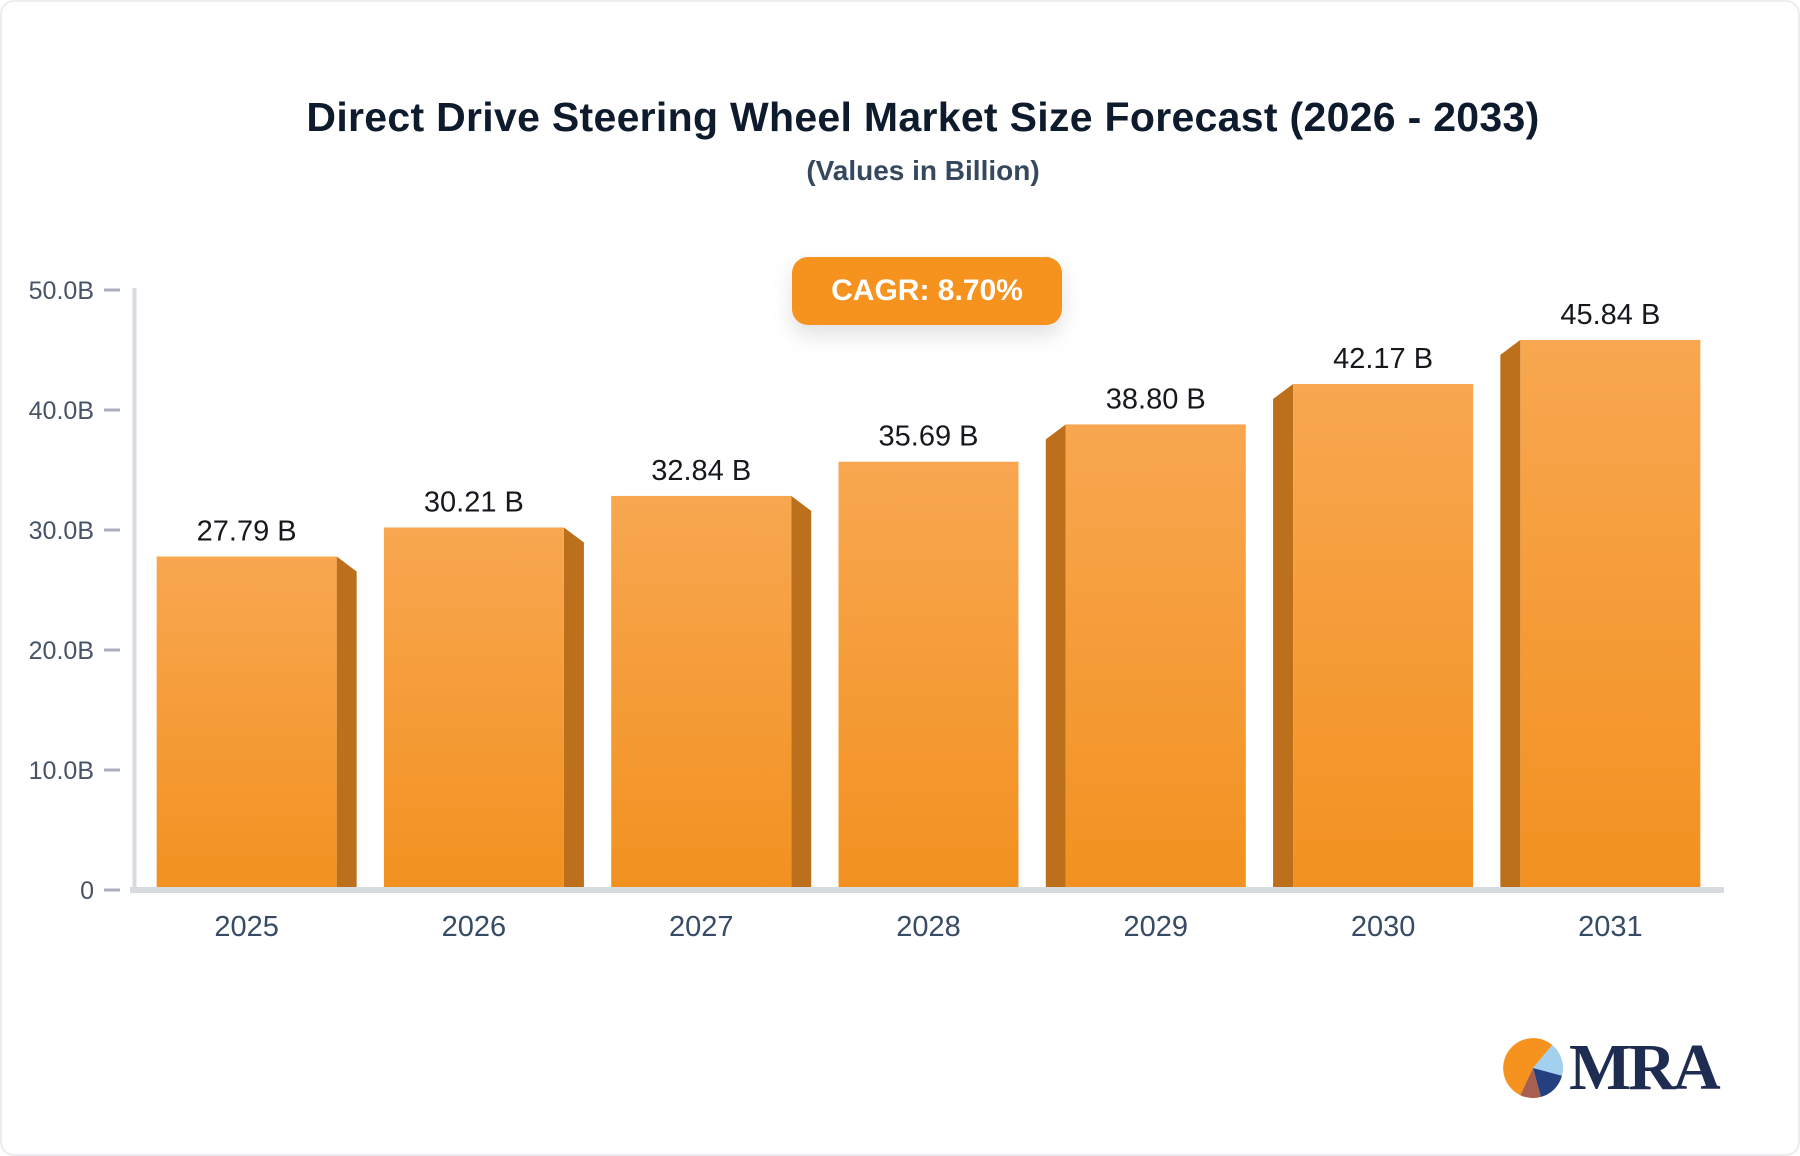 The width and height of the screenshot is (1800, 1156). I want to click on bar-2029, so click(1155, 657).